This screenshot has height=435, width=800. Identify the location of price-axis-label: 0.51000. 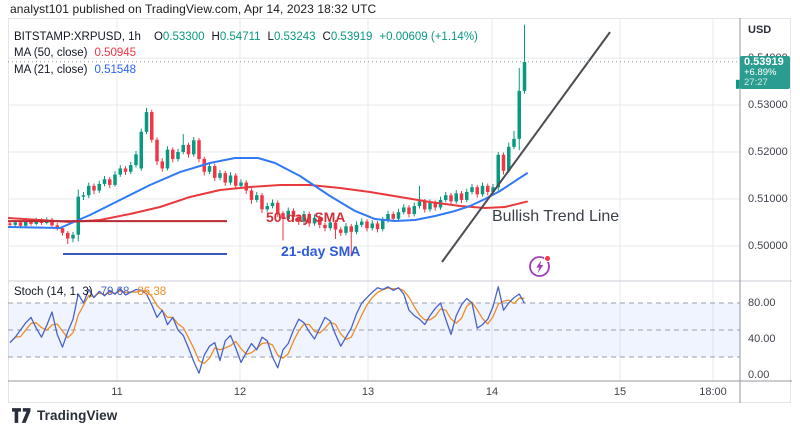
(768, 199).